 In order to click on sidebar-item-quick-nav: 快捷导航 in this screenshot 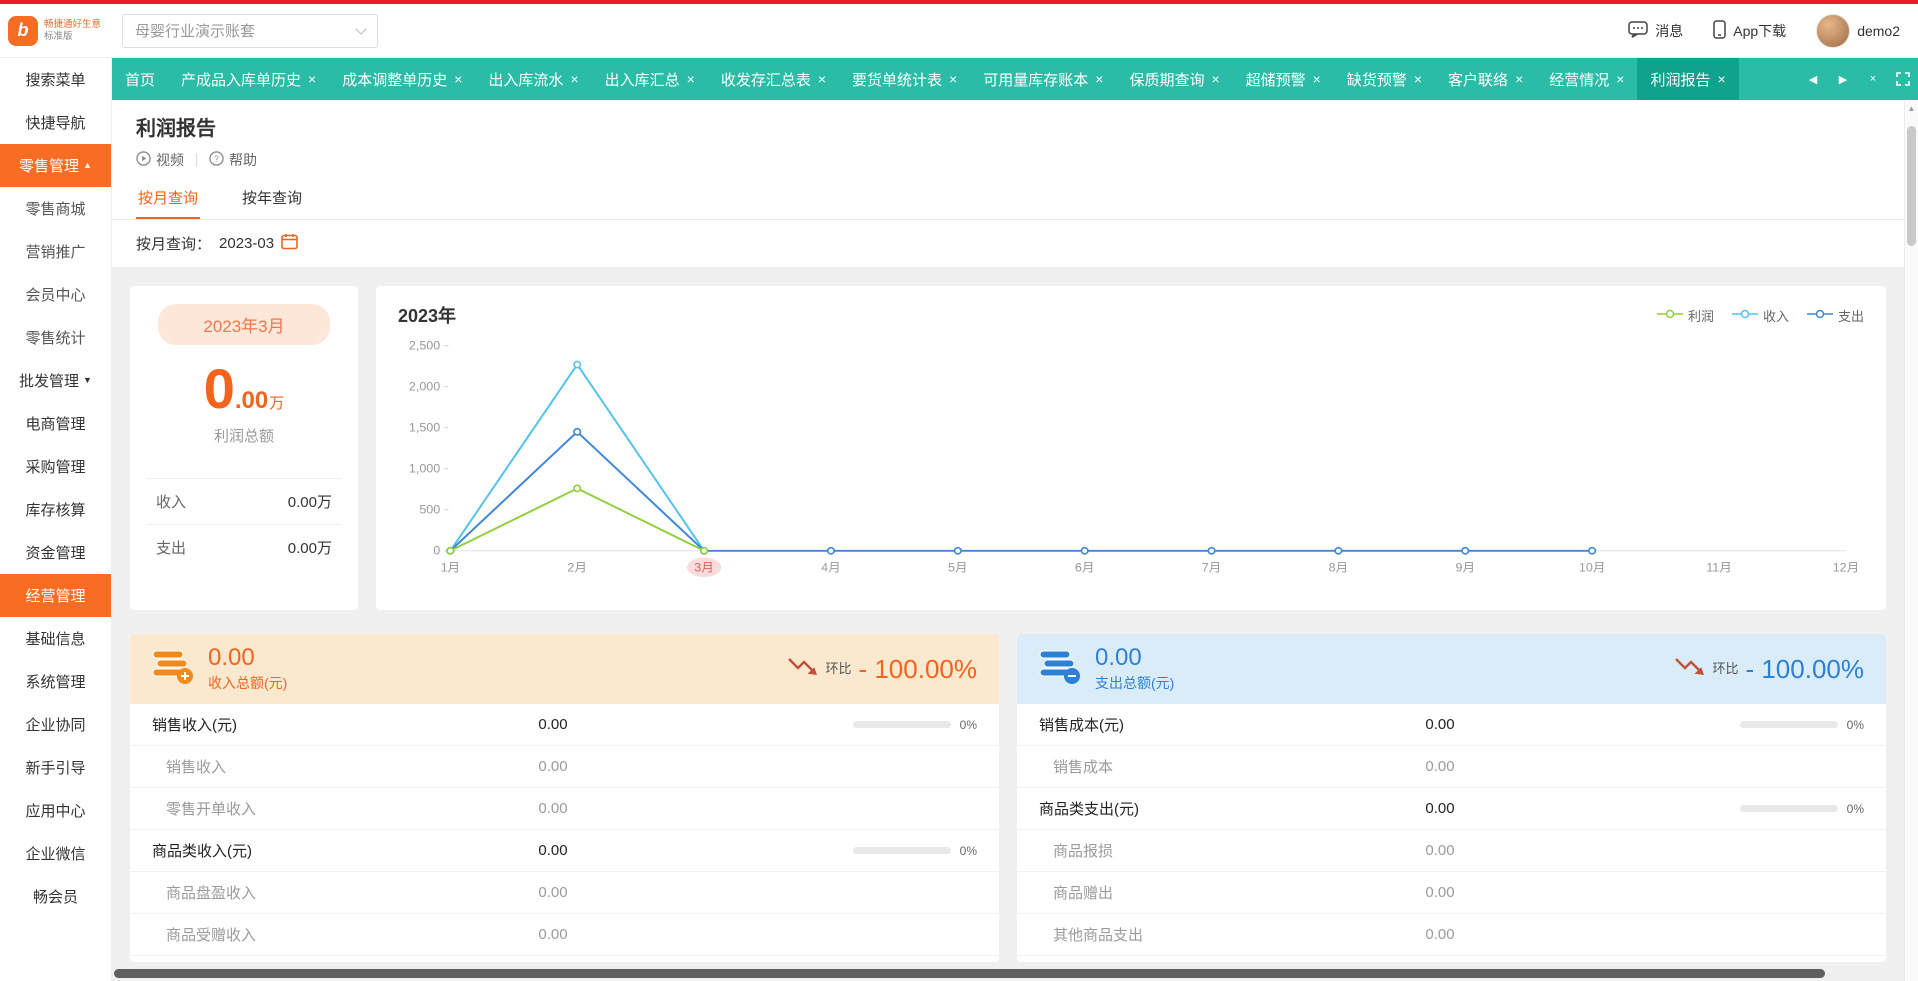, I will do `click(55, 123)`.